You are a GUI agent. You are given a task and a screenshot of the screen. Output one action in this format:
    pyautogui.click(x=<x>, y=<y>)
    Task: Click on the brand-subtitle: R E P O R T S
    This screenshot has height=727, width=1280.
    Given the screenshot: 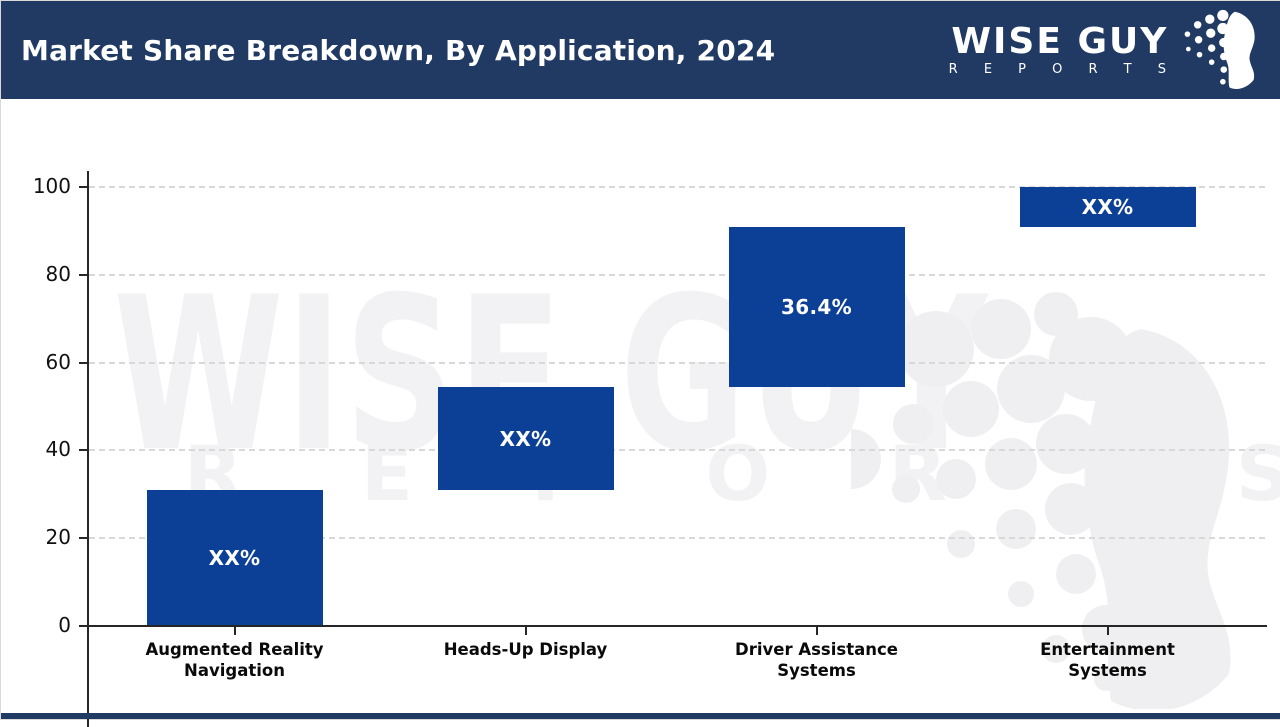 What is the action you would take?
    pyautogui.click(x=1062, y=70)
    